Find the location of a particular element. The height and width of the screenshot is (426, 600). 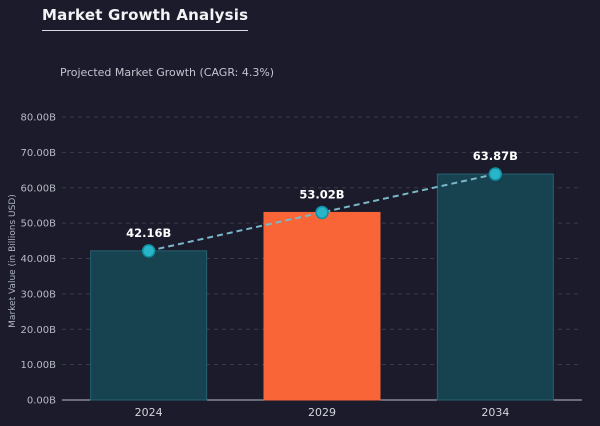

trend-line is located at coordinates (322, 212).